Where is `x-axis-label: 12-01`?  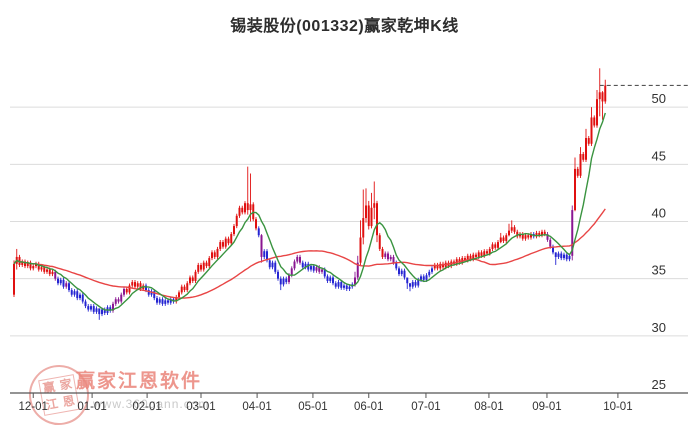 x-axis-label: 12-01 is located at coordinates (33, 407).